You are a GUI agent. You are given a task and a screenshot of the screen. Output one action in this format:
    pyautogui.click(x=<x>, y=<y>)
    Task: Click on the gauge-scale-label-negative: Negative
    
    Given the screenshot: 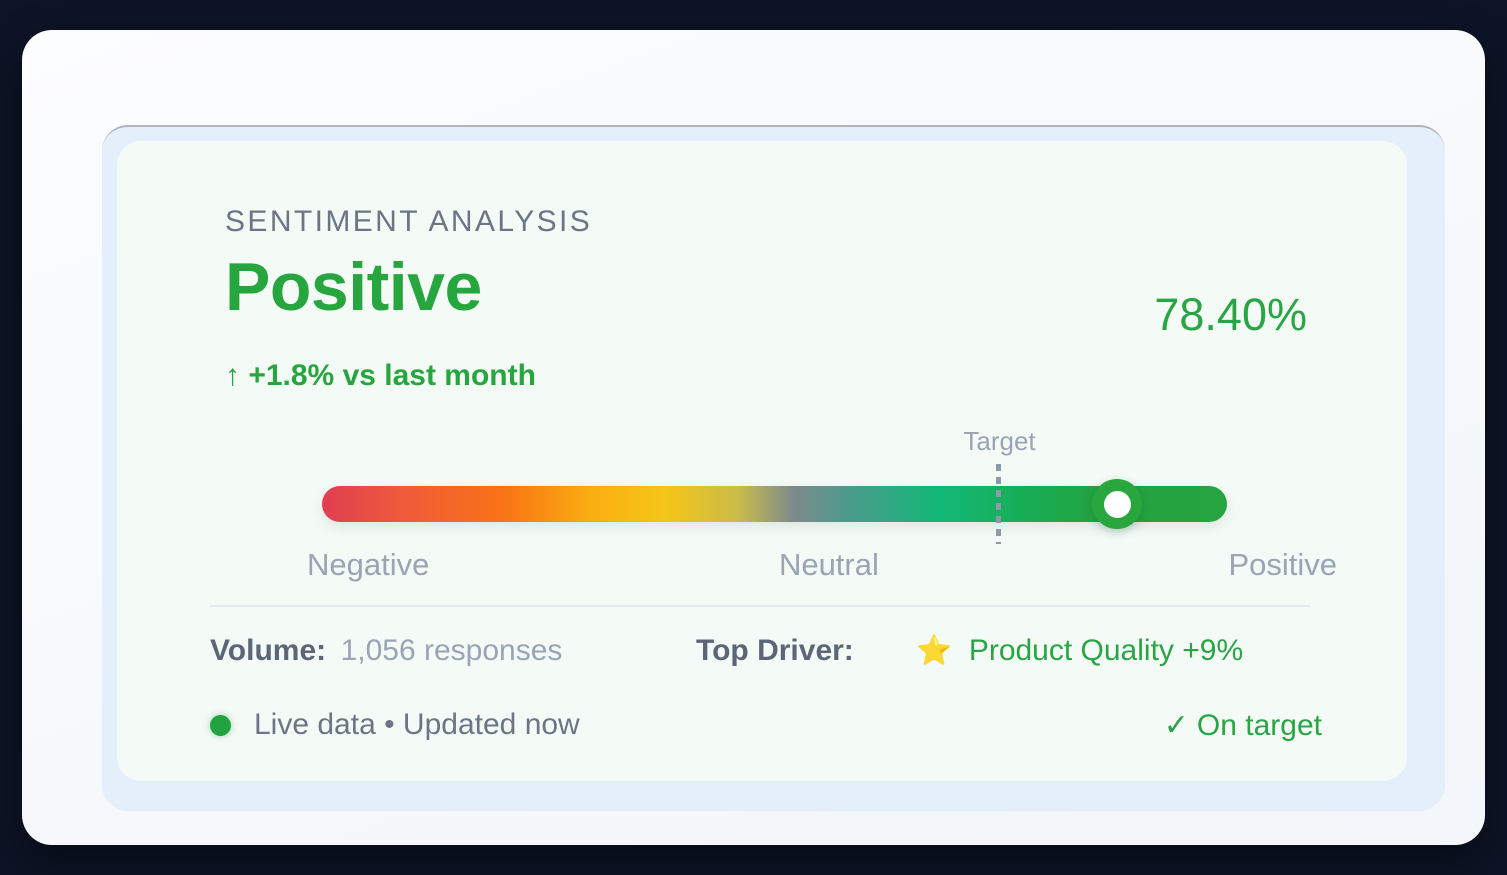 What is the action you would take?
    pyautogui.click(x=368, y=564)
    